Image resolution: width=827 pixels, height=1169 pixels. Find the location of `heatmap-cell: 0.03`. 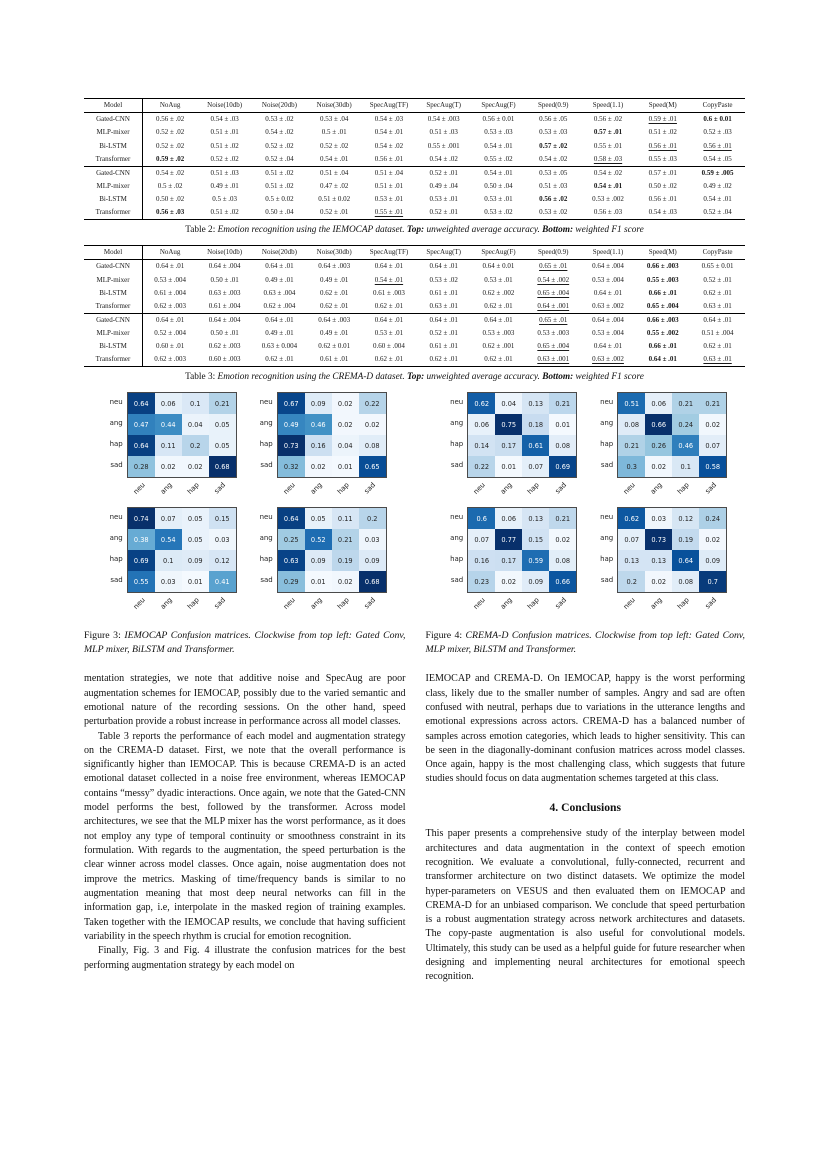

heatmap-cell: 0.03 is located at coordinates (372, 540).